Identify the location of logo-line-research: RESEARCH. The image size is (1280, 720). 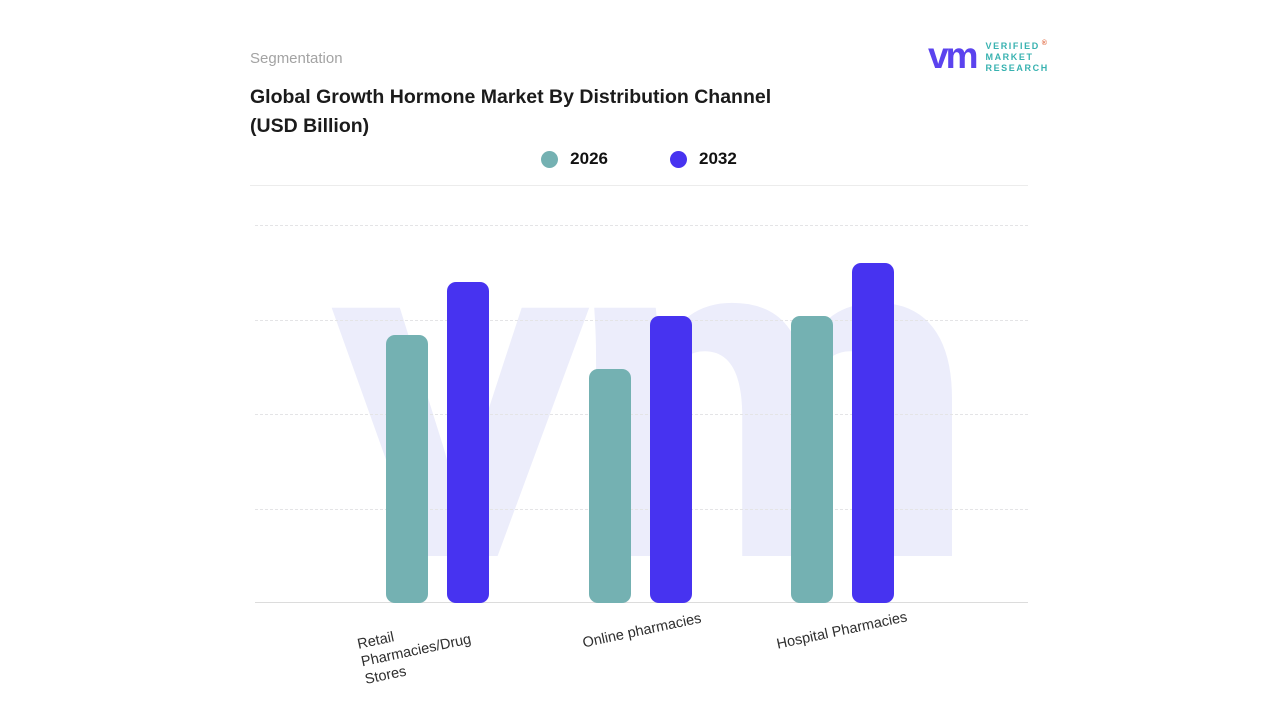
(1017, 68).